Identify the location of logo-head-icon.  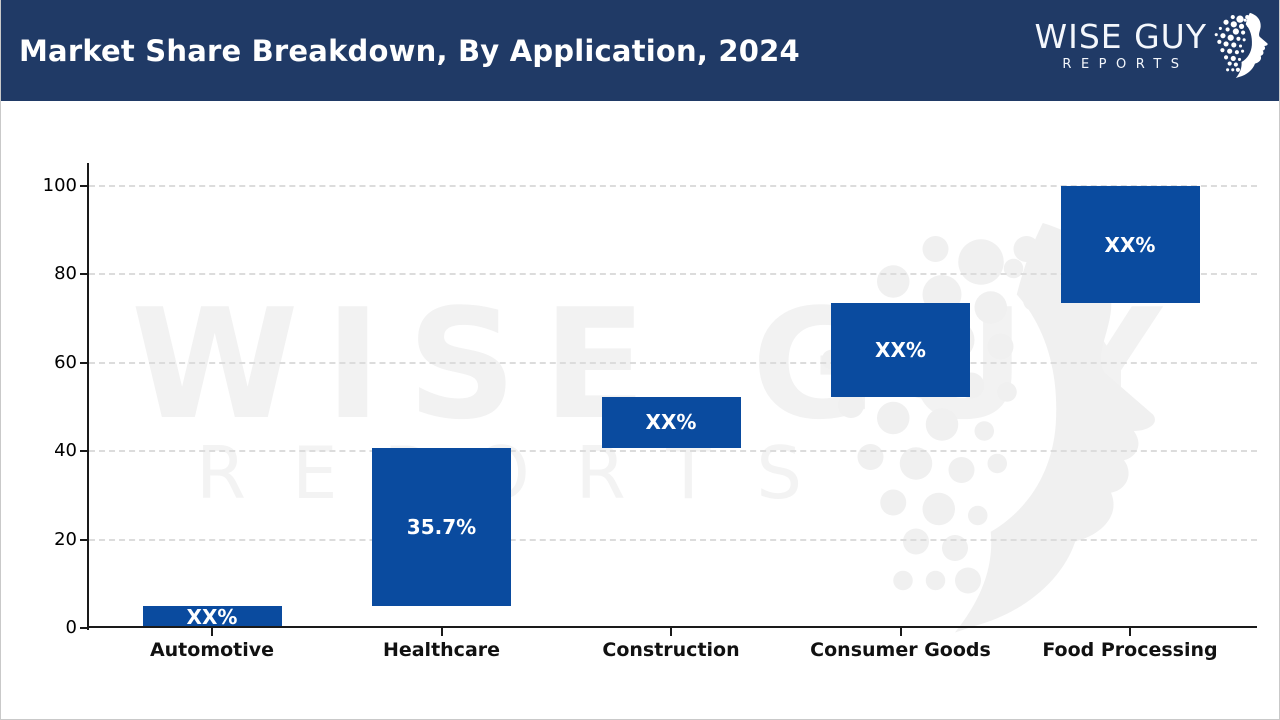
(1240, 46).